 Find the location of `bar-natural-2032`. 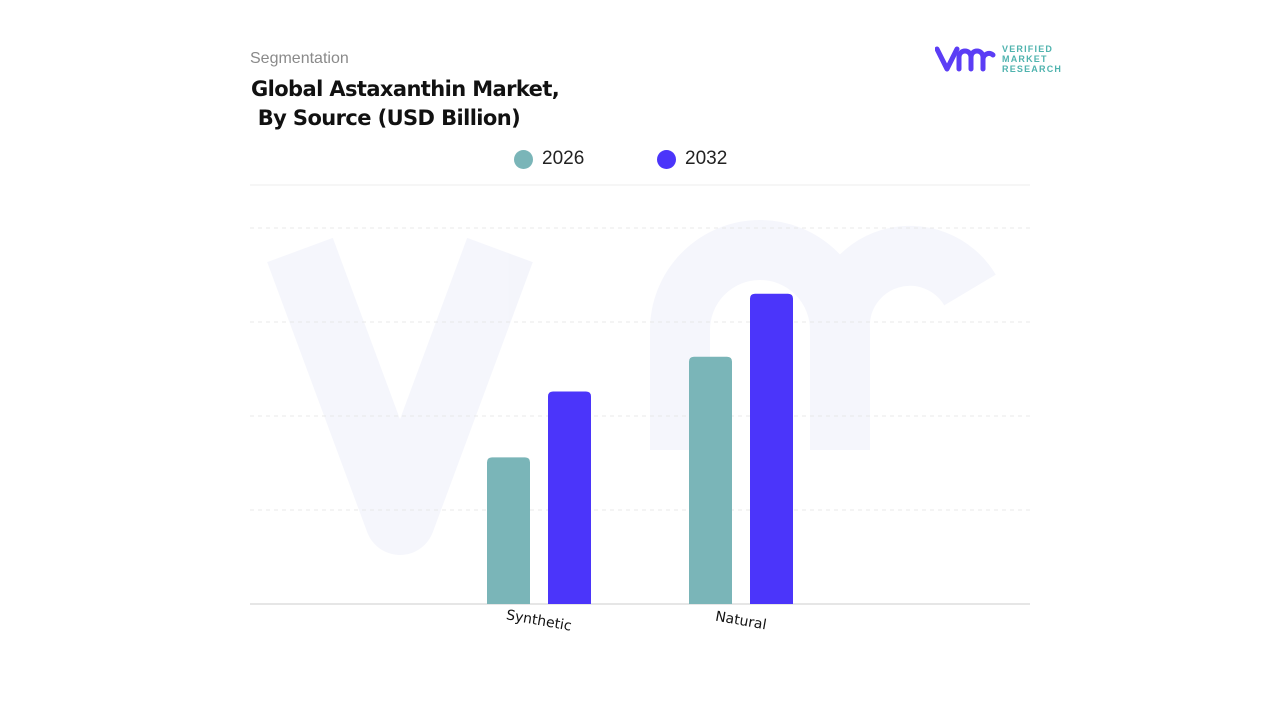

bar-natural-2032 is located at coordinates (771, 448).